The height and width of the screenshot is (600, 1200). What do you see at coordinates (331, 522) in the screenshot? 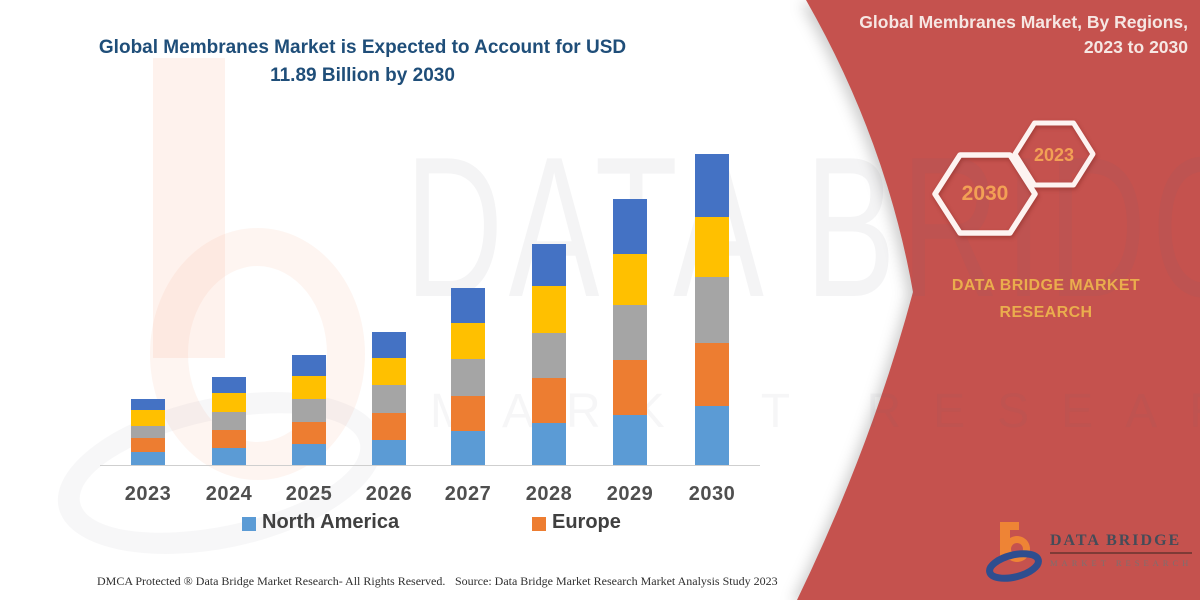
I see `legend-label: North America` at bounding box center [331, 522].